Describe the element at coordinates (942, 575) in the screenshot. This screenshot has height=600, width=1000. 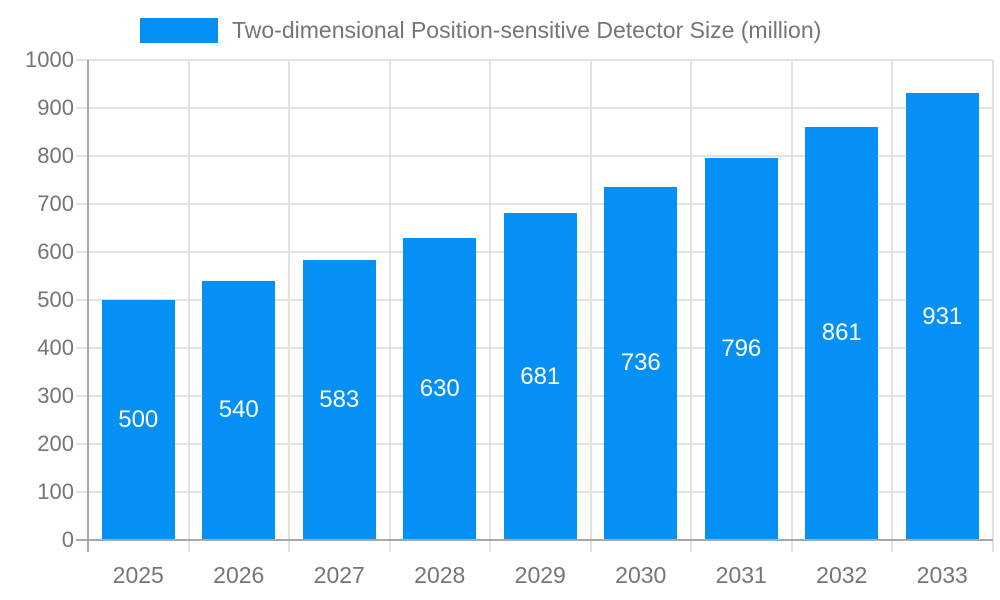
I see `x-axis-tick-label: 2033` at that location.